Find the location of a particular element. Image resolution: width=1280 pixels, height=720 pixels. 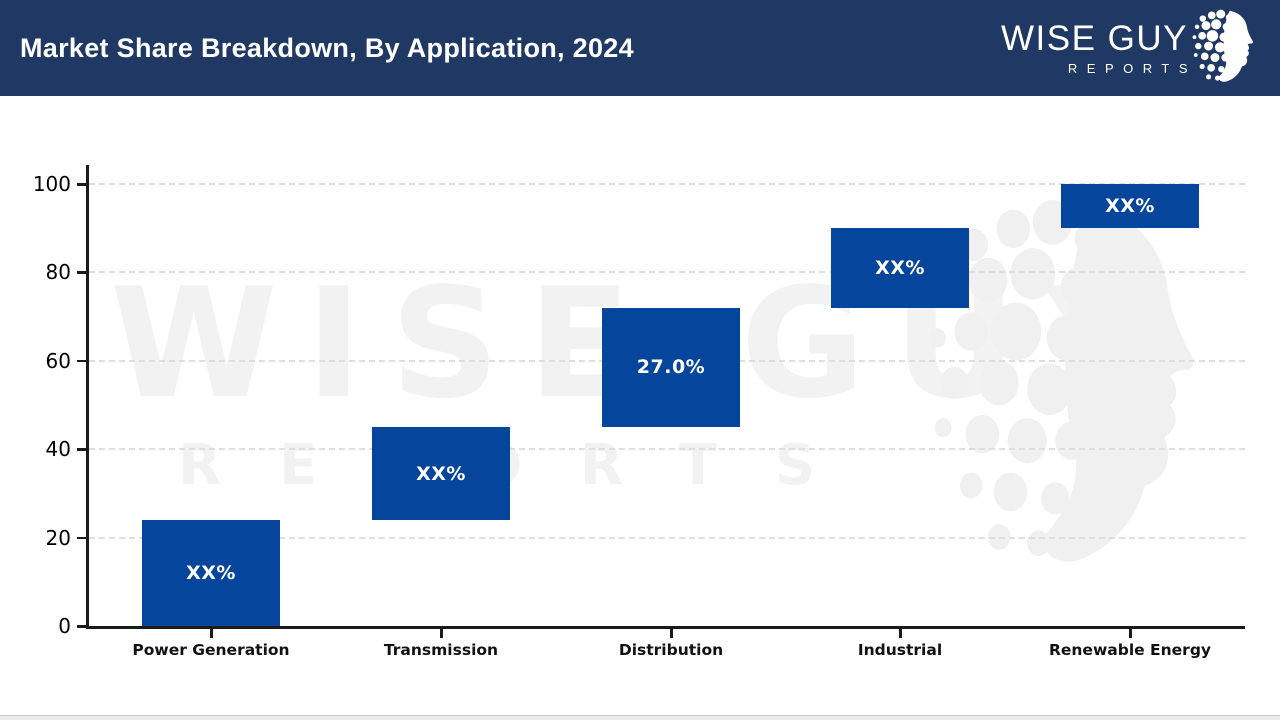

logo-text: WISE GUY REPORTS is located at coordinates (1094, 48).